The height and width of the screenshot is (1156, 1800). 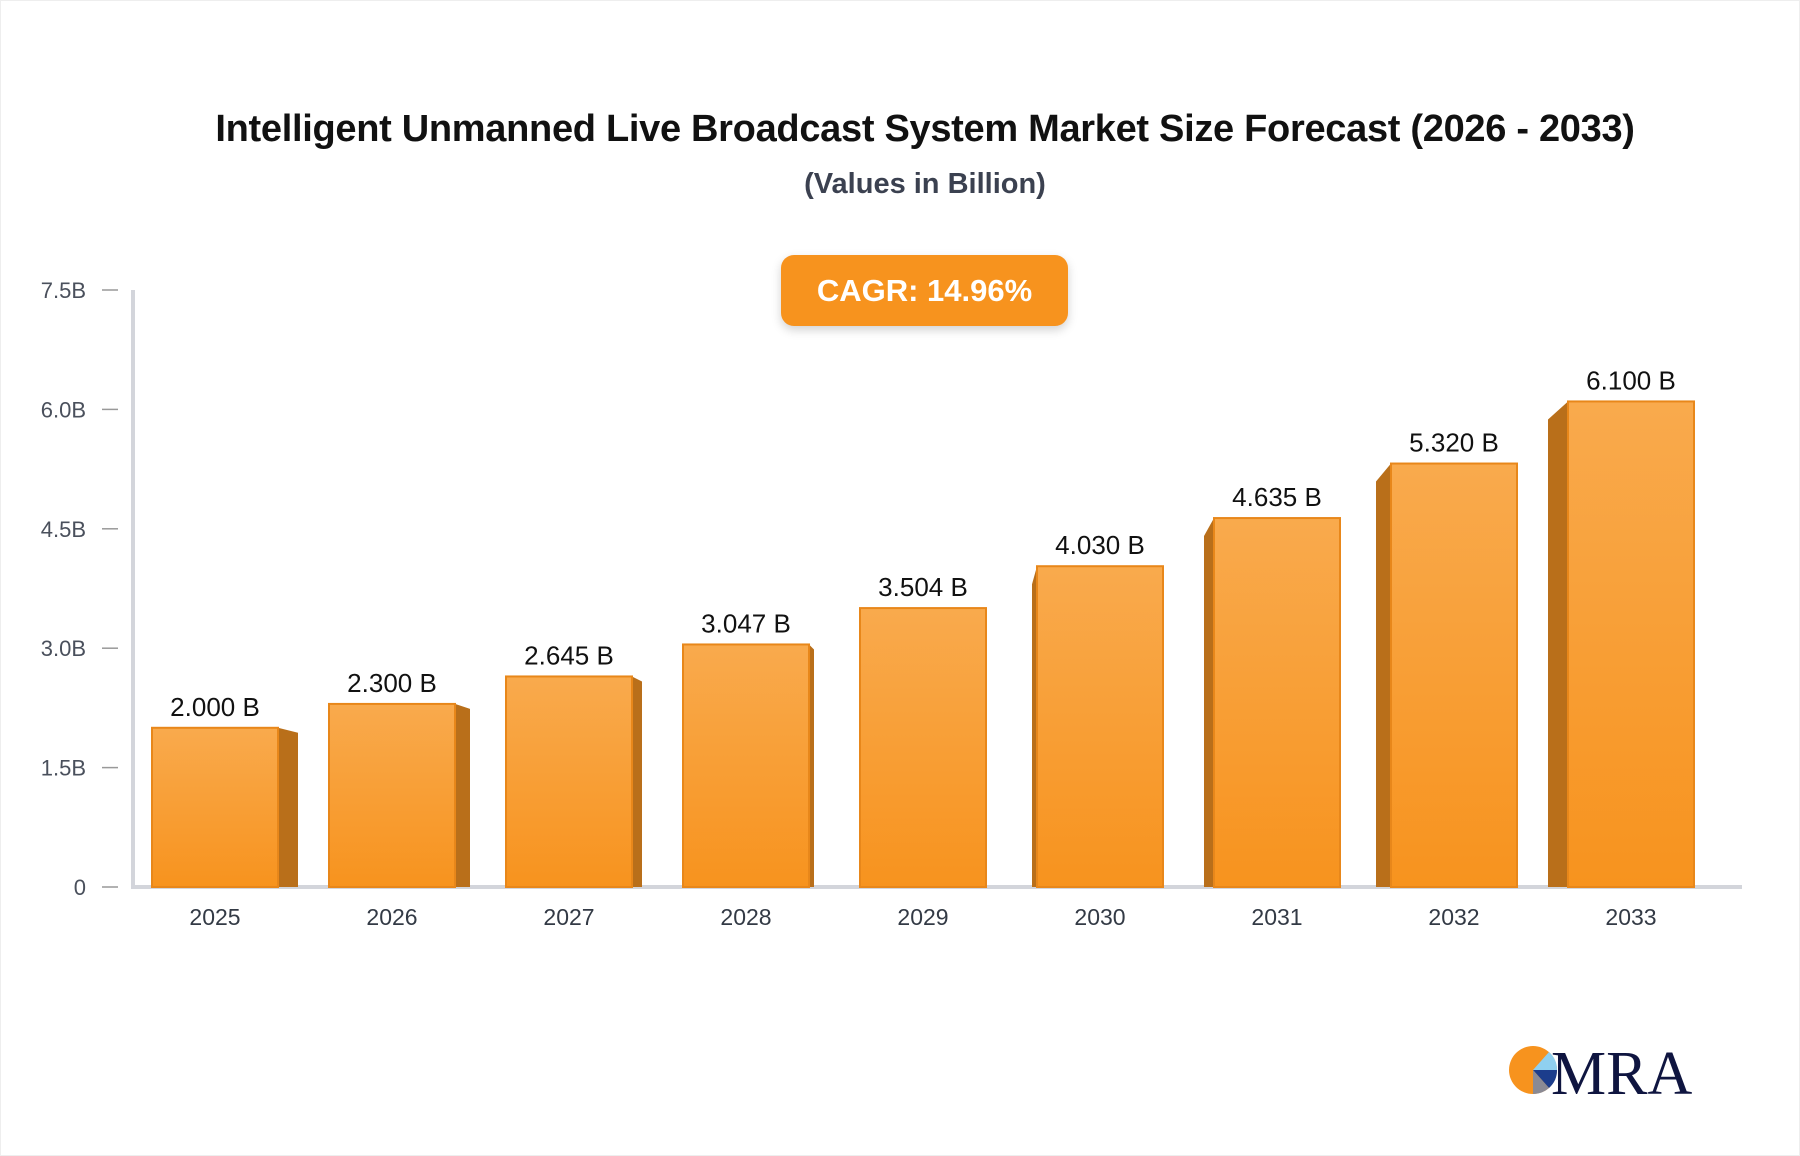 I want to click on bar-value-label: 3.047 B, so click(x=746, y=623).